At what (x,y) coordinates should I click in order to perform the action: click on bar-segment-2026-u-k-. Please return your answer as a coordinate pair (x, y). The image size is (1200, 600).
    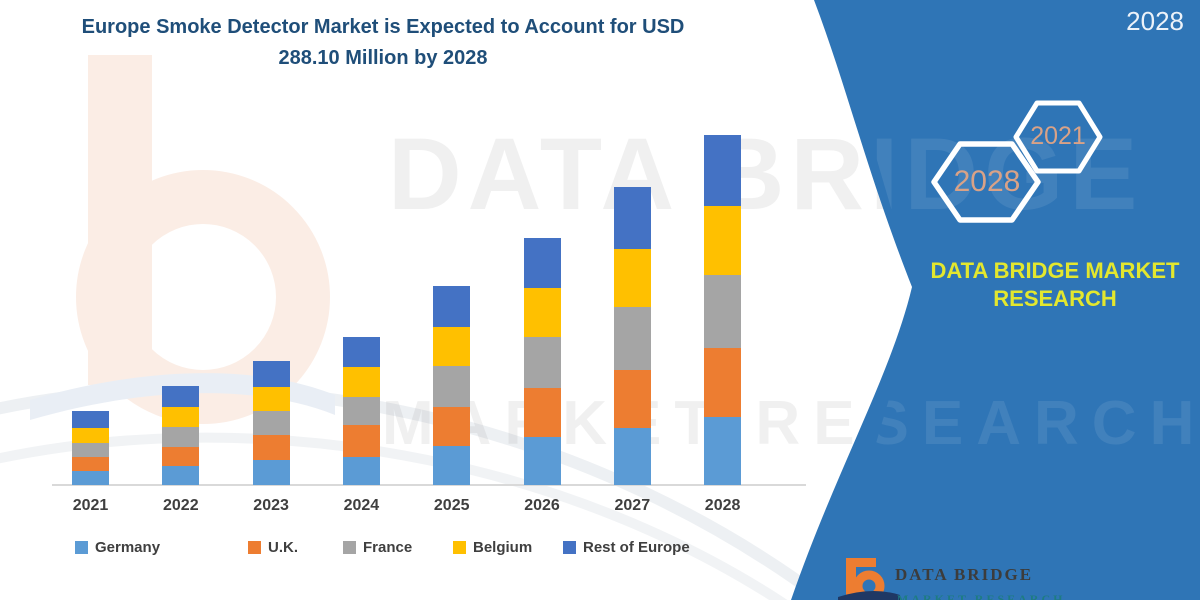
    Looking at the image, I should click on (542, 412).